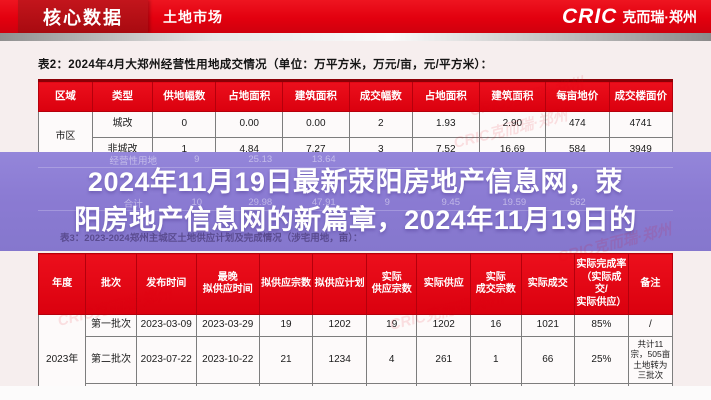 This screenshot has width=711, height=400. What do you see at coordinates (260, 202) in the screenshot?
I see `ghost-cell: 29.98` at bounding box center [260, 202].